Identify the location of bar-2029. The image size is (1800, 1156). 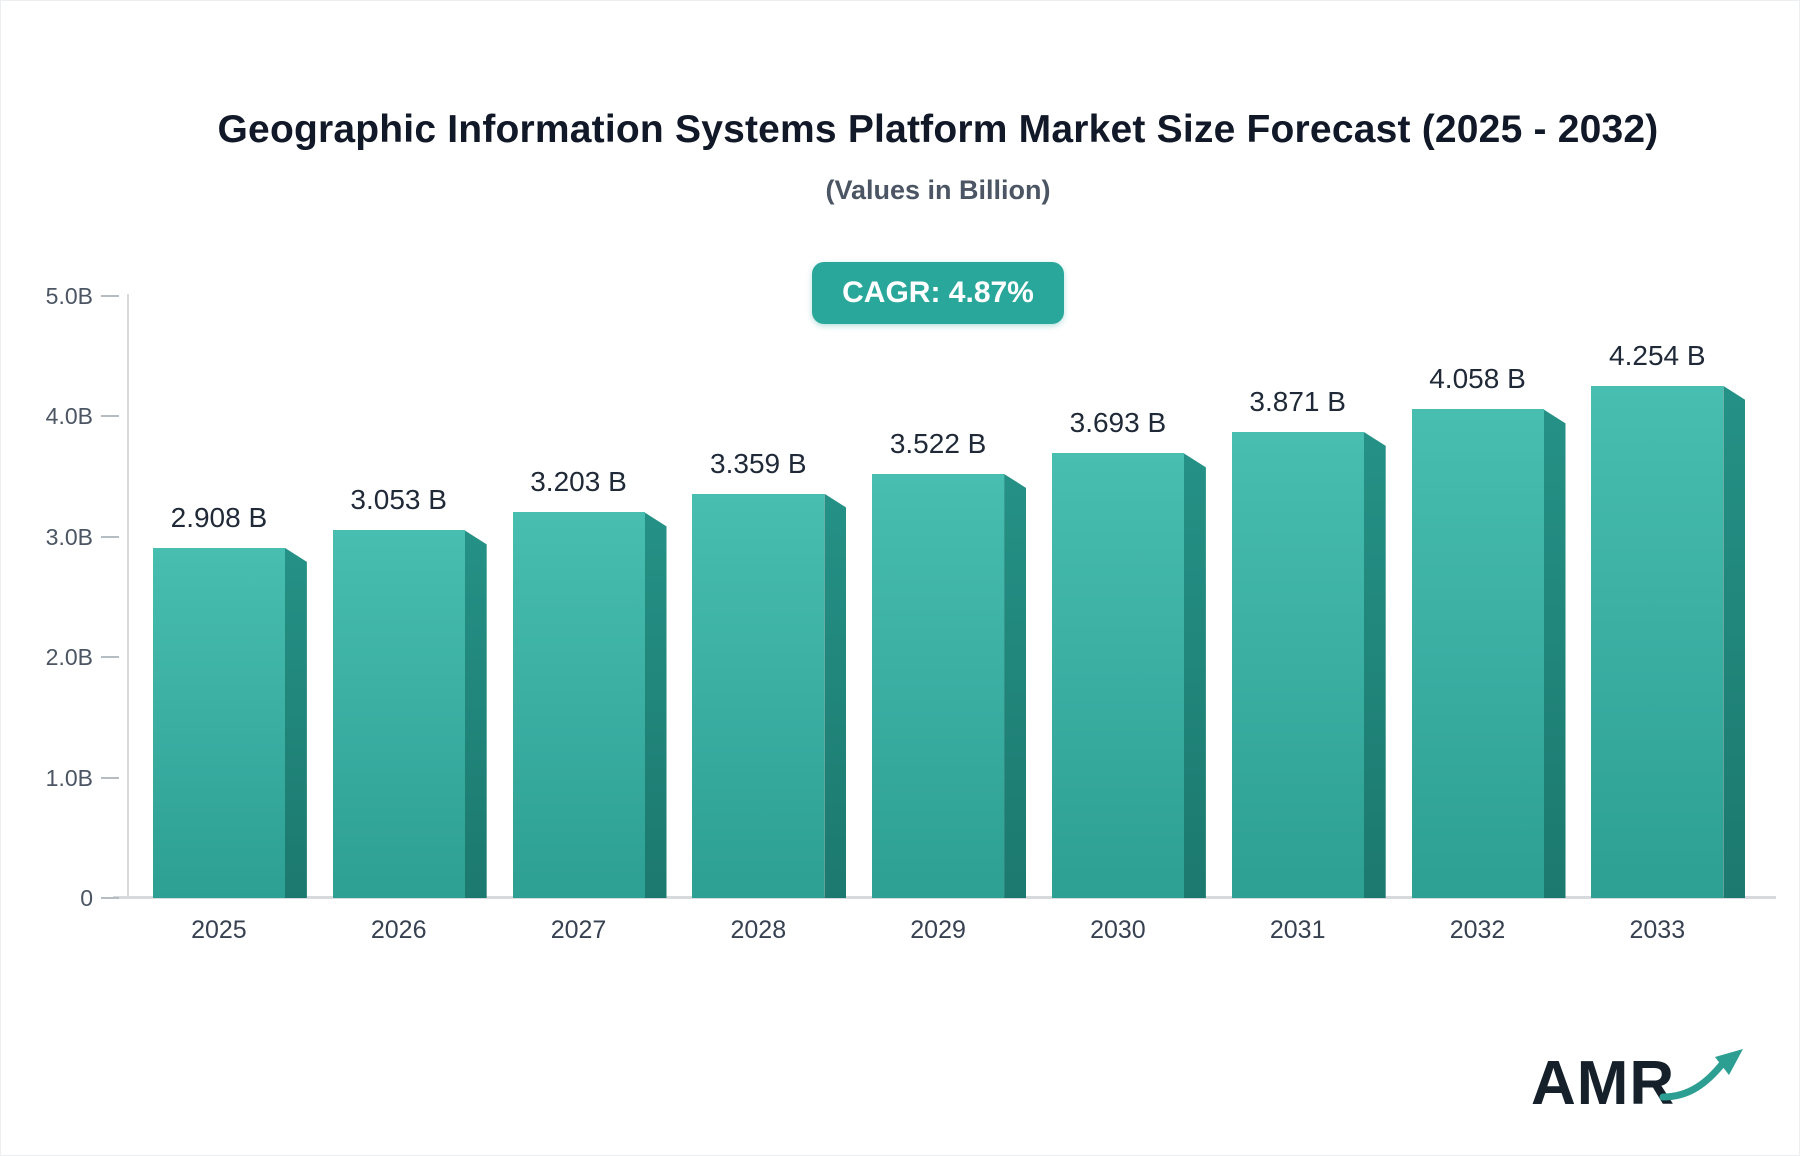
(949, 685).